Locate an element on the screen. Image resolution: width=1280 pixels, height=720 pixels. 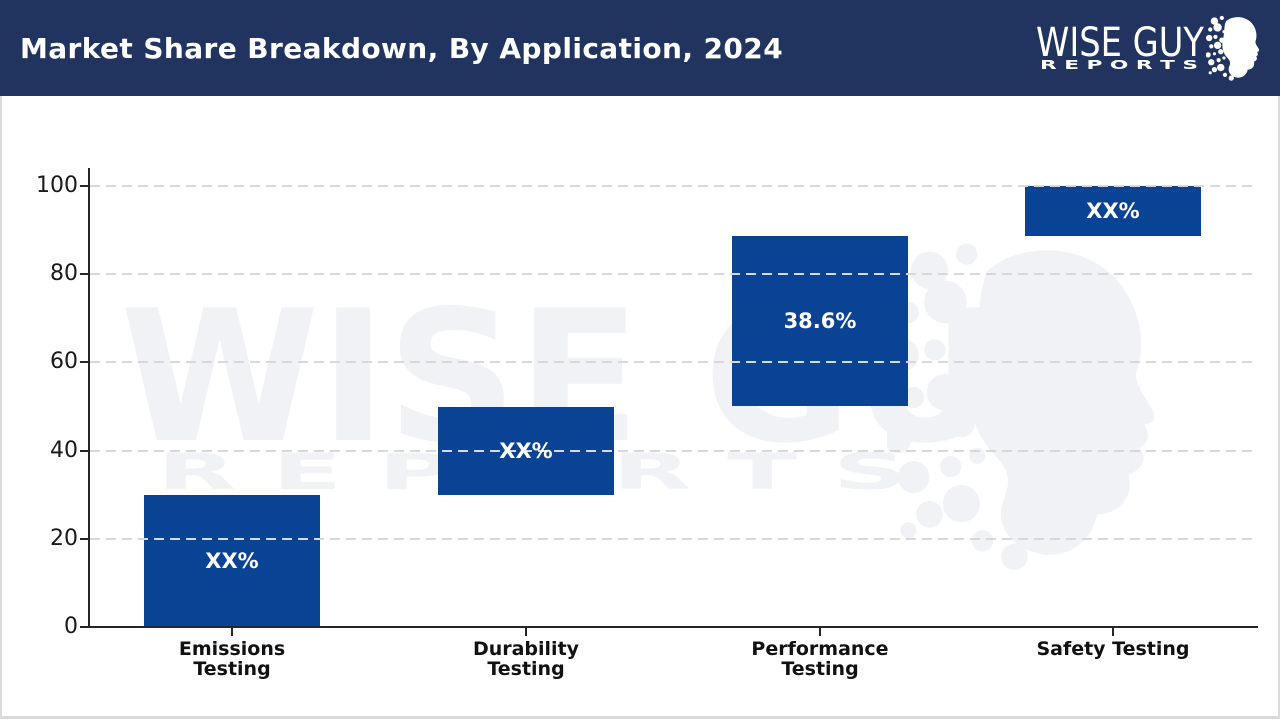
x-axis-label-2: Durability Testing is located at coordinates (526, 659).